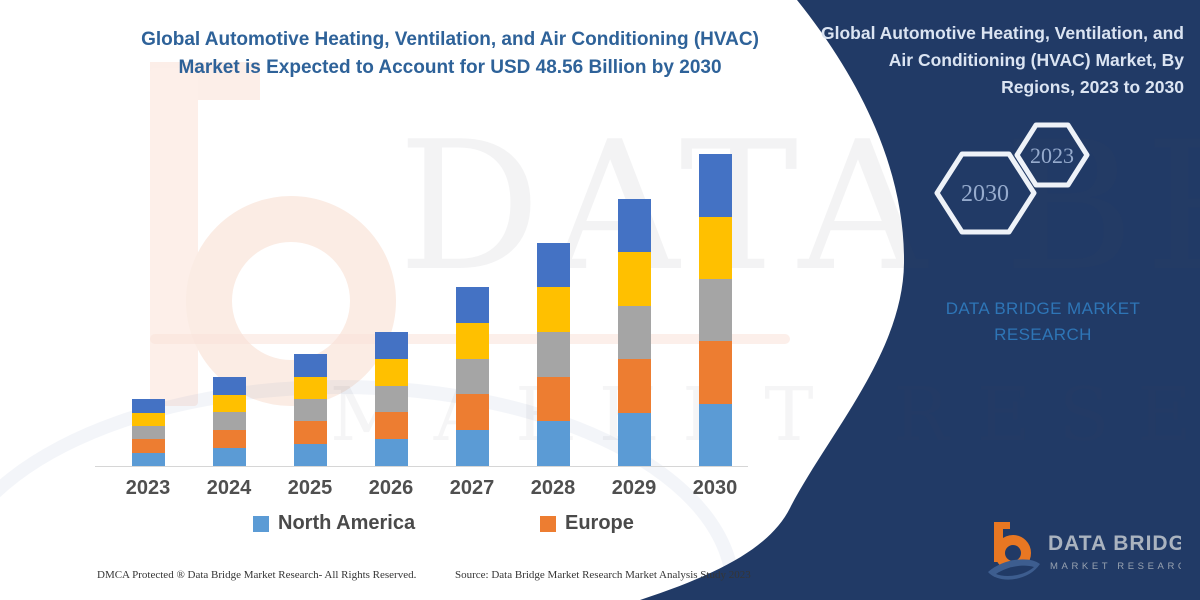 The width and height of the screenshot is (1200, 600). What do you see at coordinates (148, 488) in the screenshot?
I see `x-axis-label-2023: 2023` at bounding box center [148, 488].